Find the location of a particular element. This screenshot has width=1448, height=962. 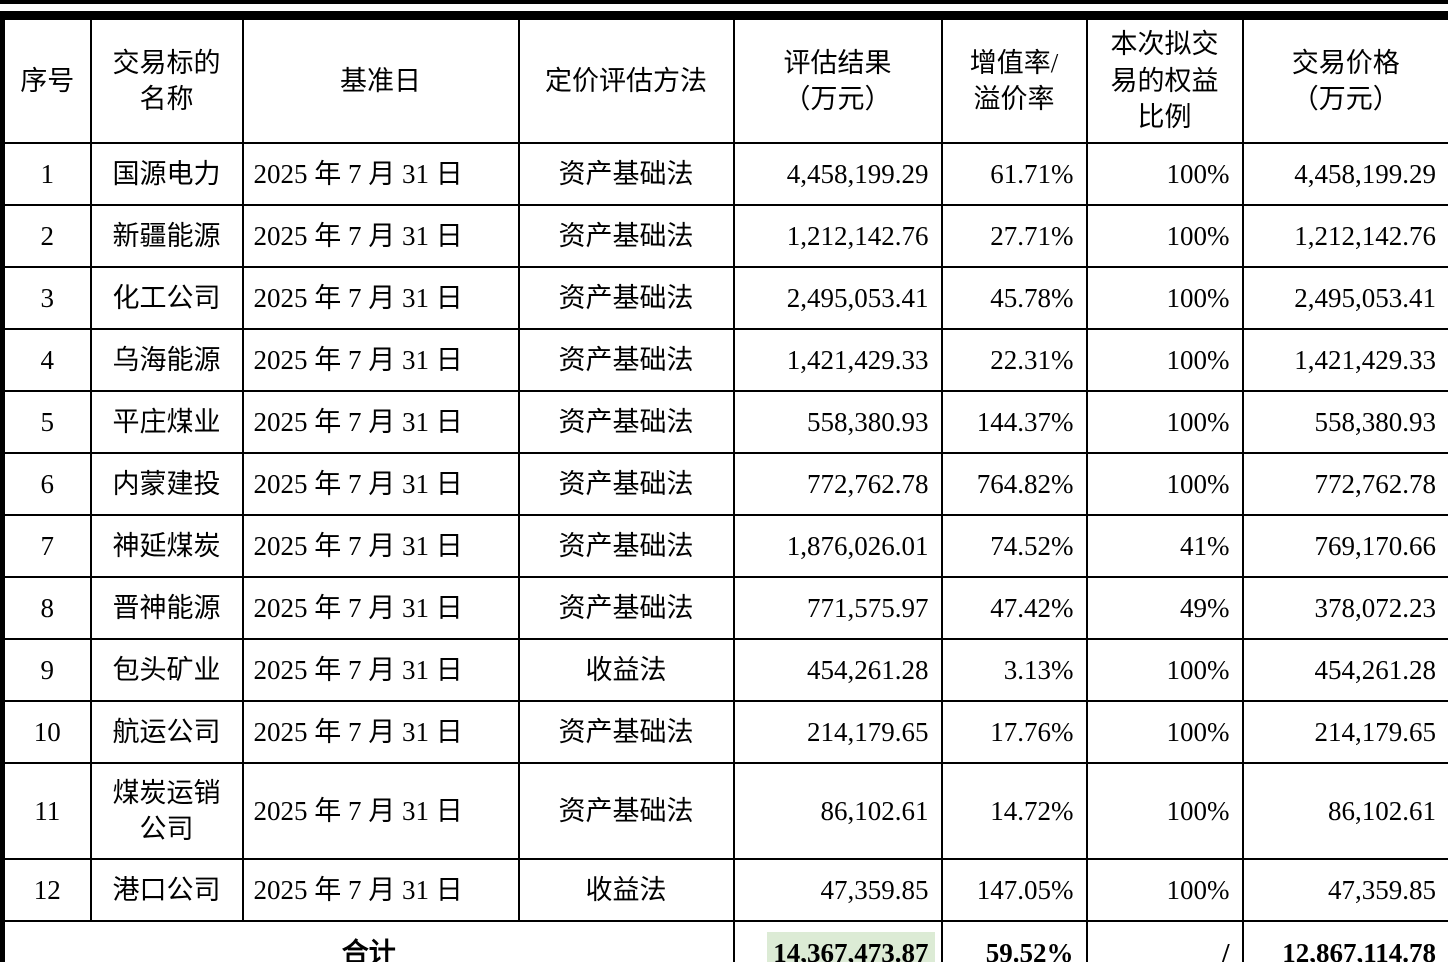

row-index: 5 is located at coordinates (46, 422).